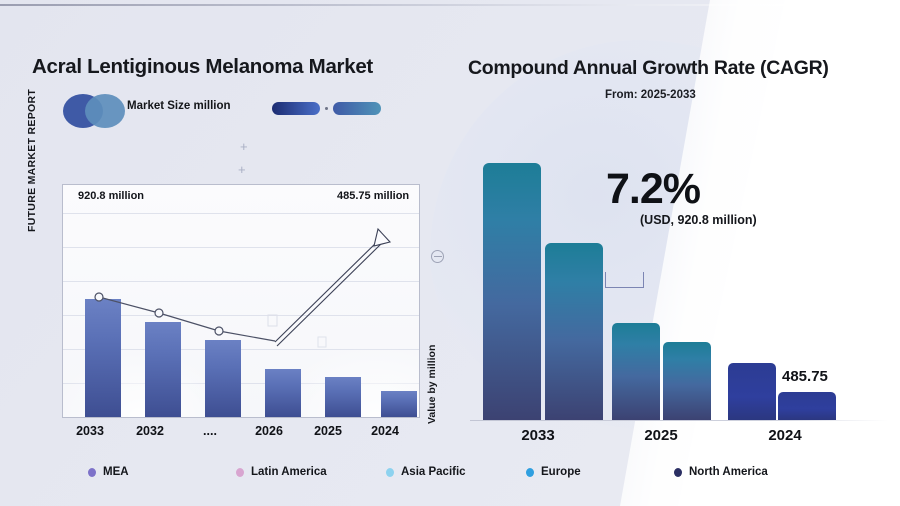  What do you see at coordinates (648, 68) in the screenshot?
I see `right-chart-title: Compound Annual Growth Rate (CAGR)` at bounding box center [648, 68].